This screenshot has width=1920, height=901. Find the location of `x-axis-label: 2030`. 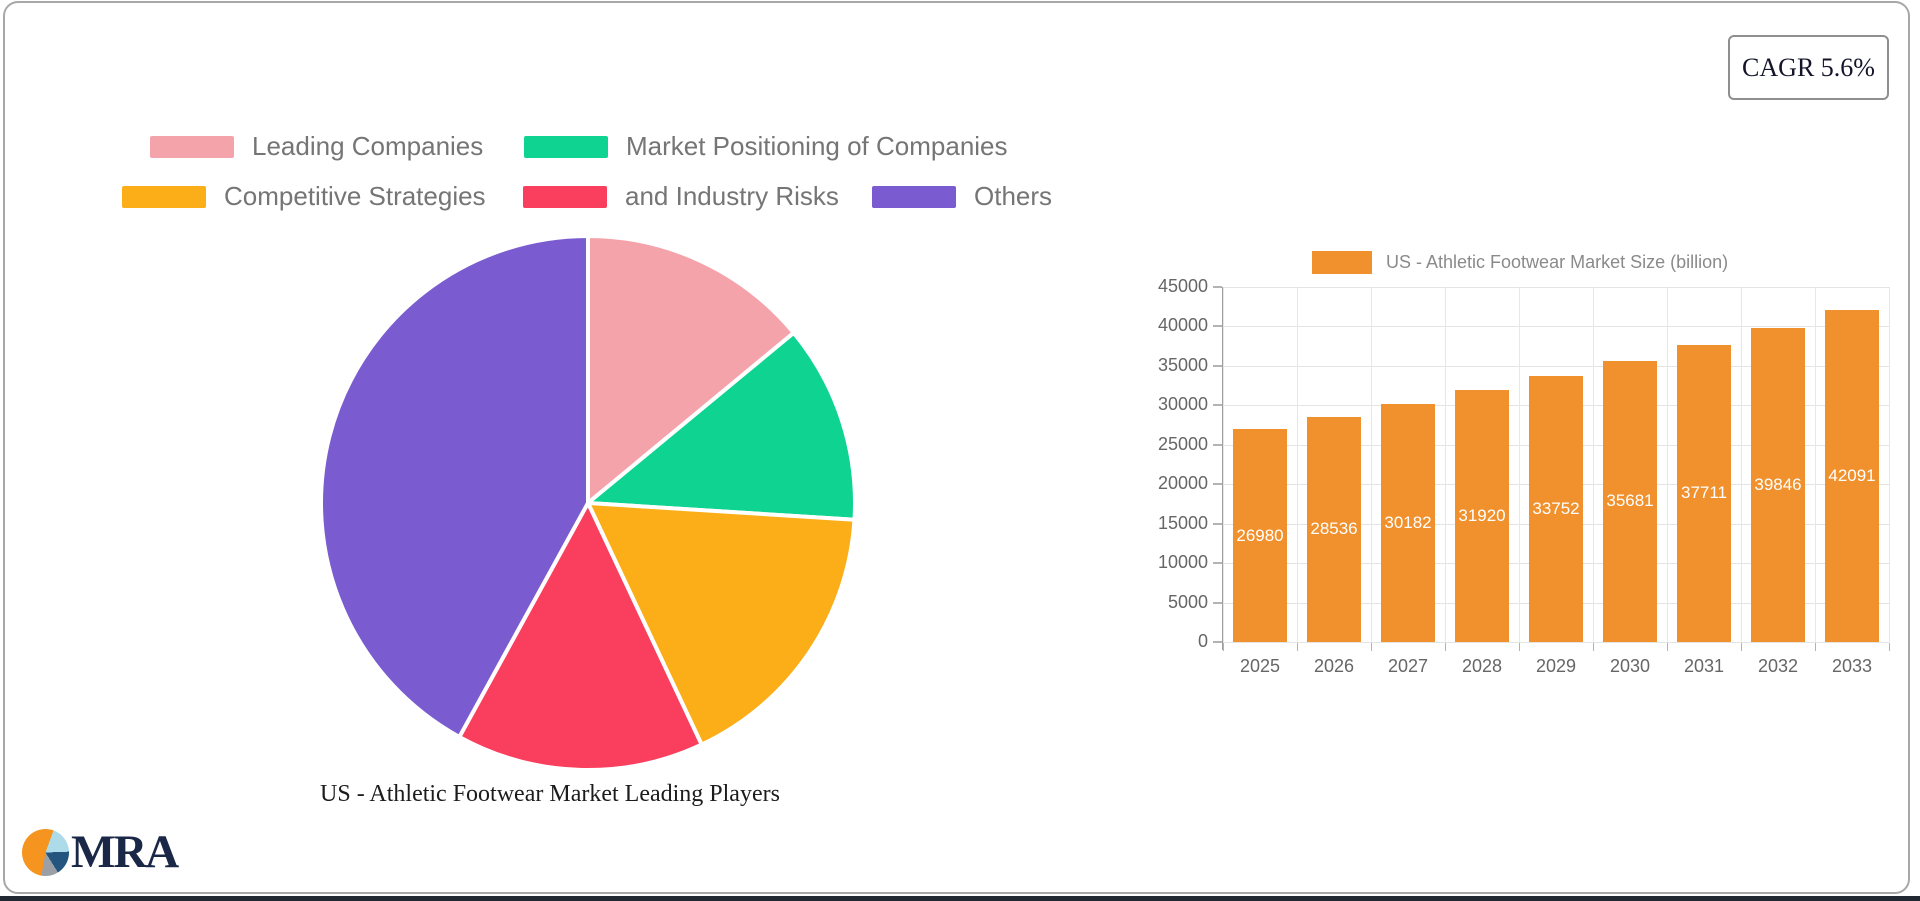

x-axis-label: 2030 is located at coordinates (1630, 666).